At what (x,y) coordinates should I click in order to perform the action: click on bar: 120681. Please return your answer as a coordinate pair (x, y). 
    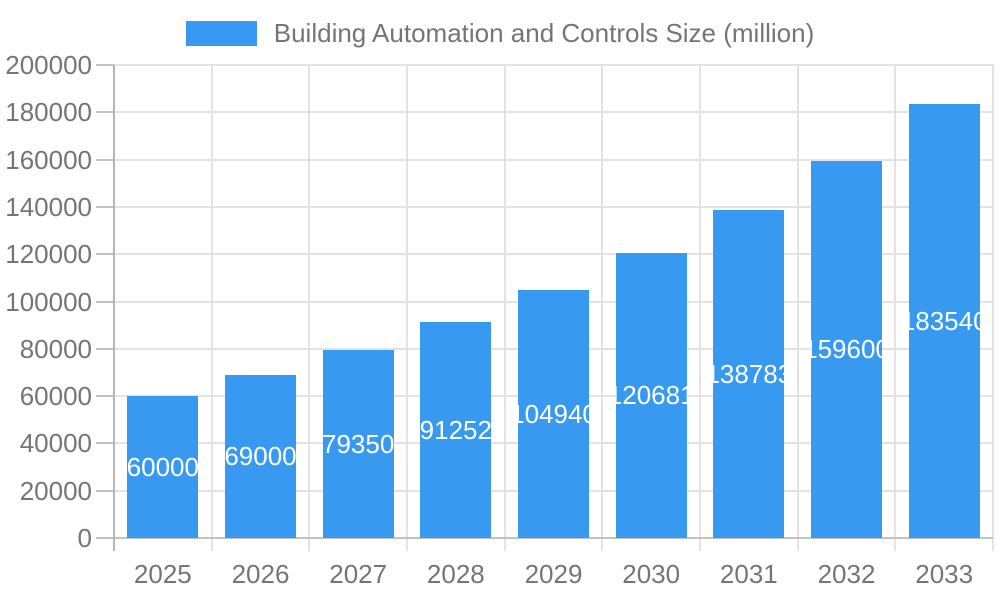
    Looking at the image, I should click on (651, 395).